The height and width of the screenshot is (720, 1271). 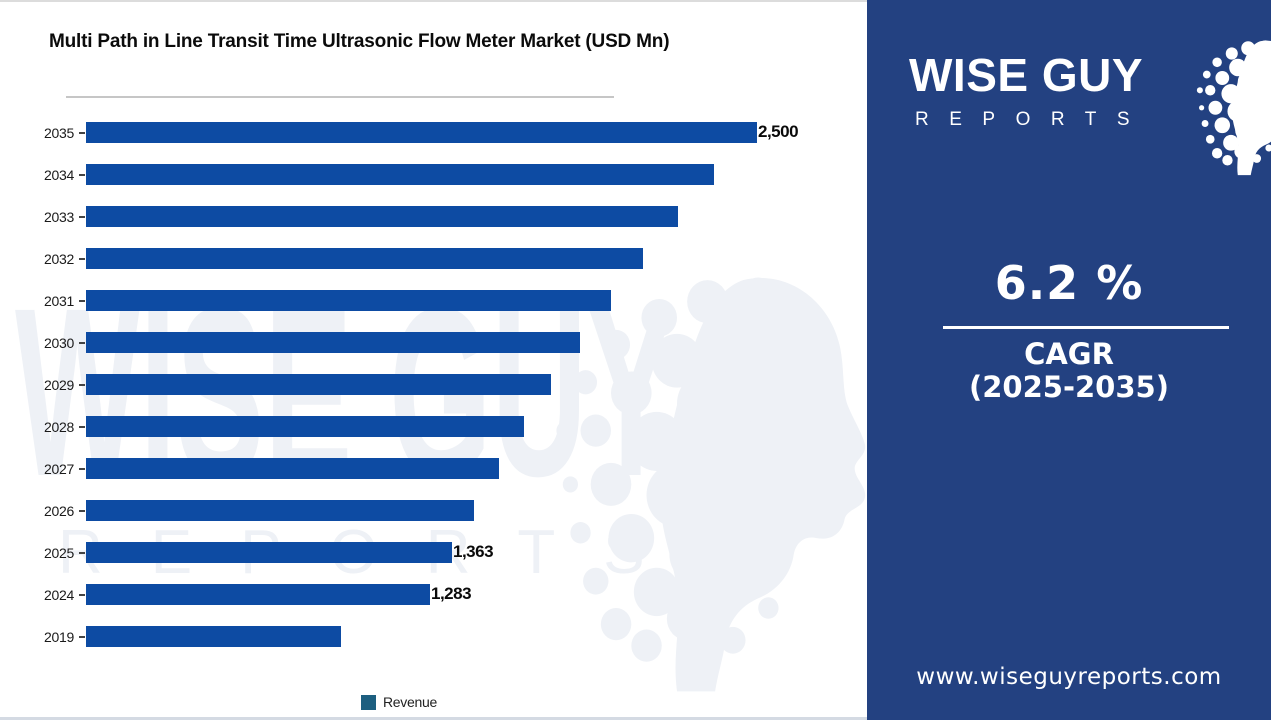 I want to click on bar-value-label: 1,363, so click(x=473, y=551).